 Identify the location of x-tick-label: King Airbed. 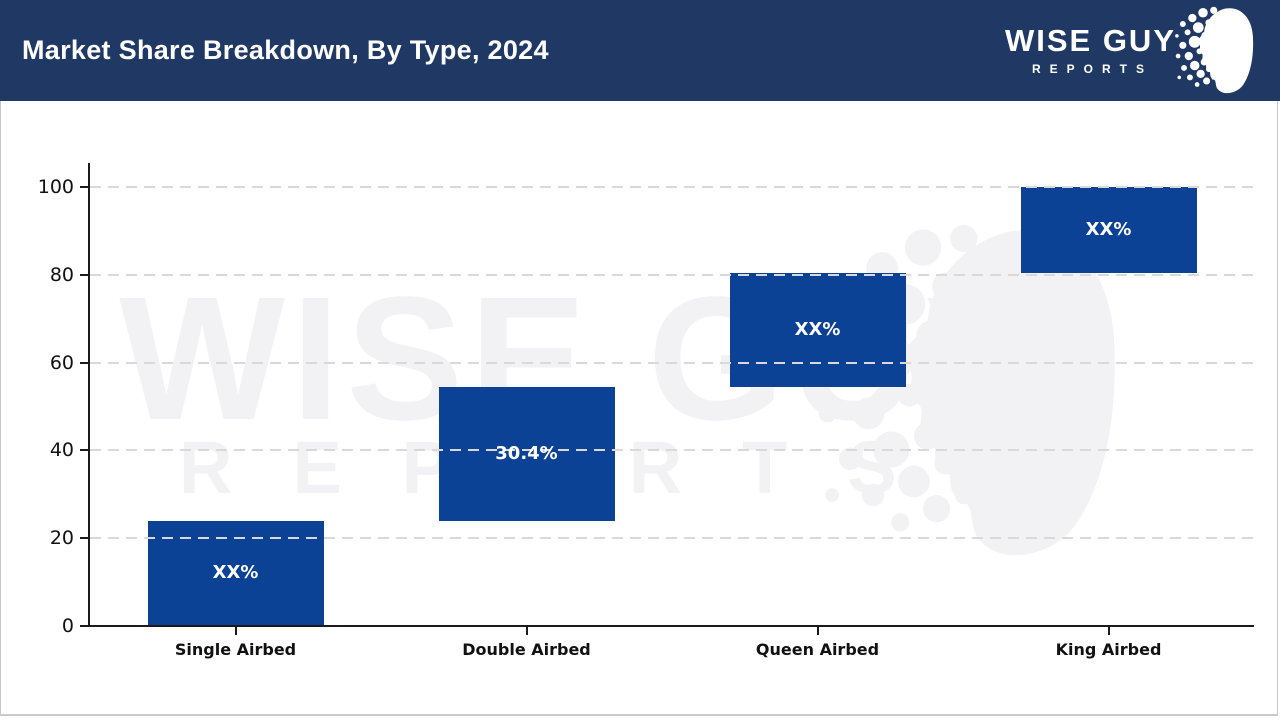
(1108, 649).